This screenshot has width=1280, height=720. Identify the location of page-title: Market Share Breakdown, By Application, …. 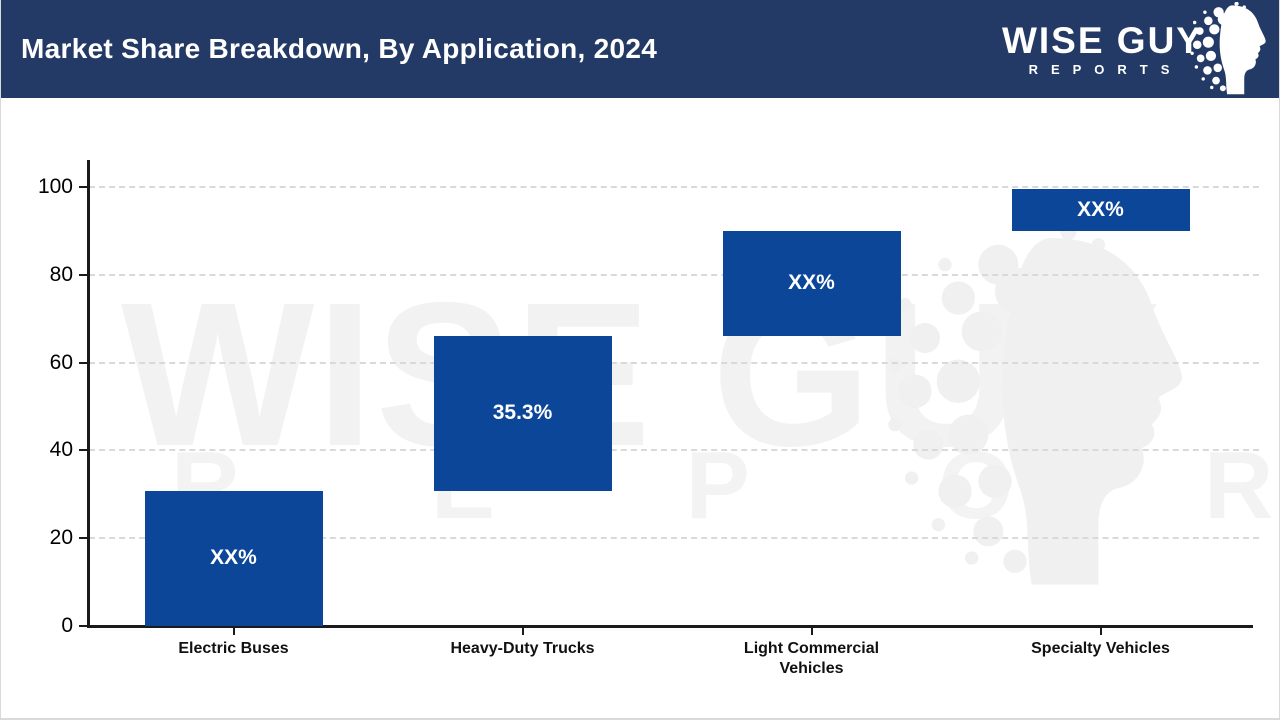
(339, 48).